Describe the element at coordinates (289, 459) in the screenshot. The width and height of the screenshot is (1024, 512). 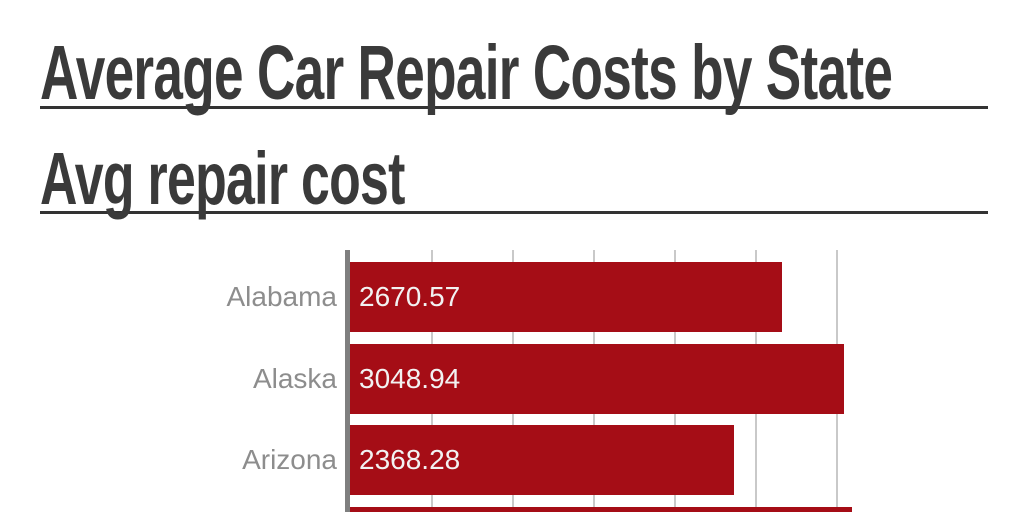
I see `category-label: Arizona` at that location.